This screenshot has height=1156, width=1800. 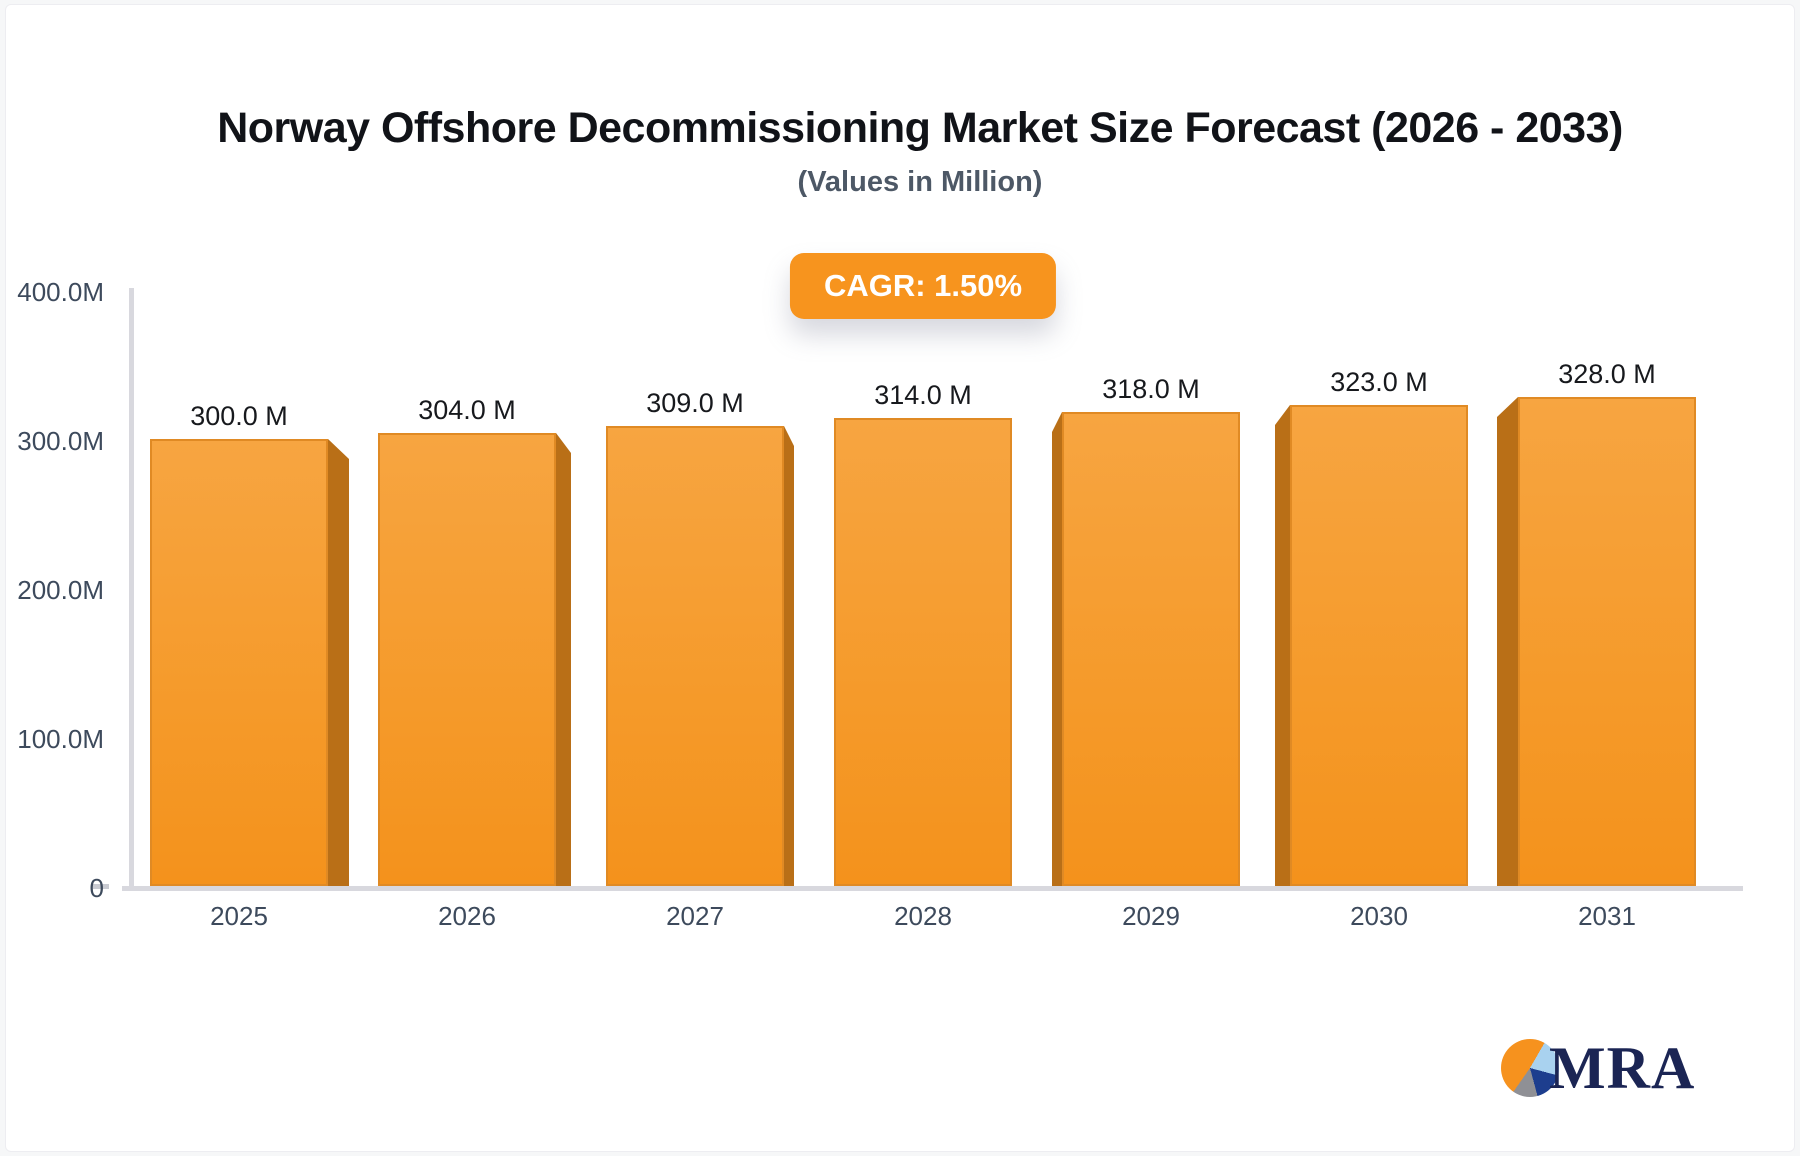 I want to click on bar-2031, so click(x=1596, y=641).